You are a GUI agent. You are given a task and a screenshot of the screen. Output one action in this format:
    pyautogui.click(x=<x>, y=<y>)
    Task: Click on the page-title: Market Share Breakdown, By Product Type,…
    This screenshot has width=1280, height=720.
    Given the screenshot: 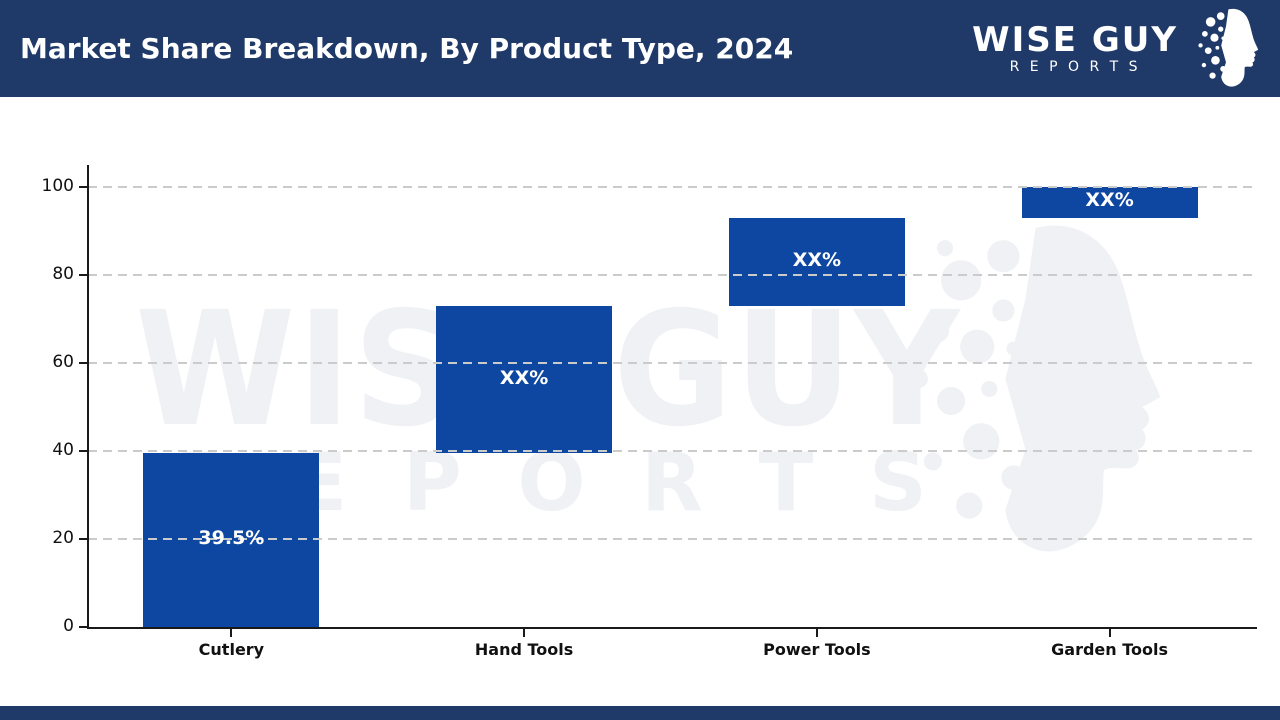 What is the action you would take?
    pyautogui.click(x=407, y=48)
    